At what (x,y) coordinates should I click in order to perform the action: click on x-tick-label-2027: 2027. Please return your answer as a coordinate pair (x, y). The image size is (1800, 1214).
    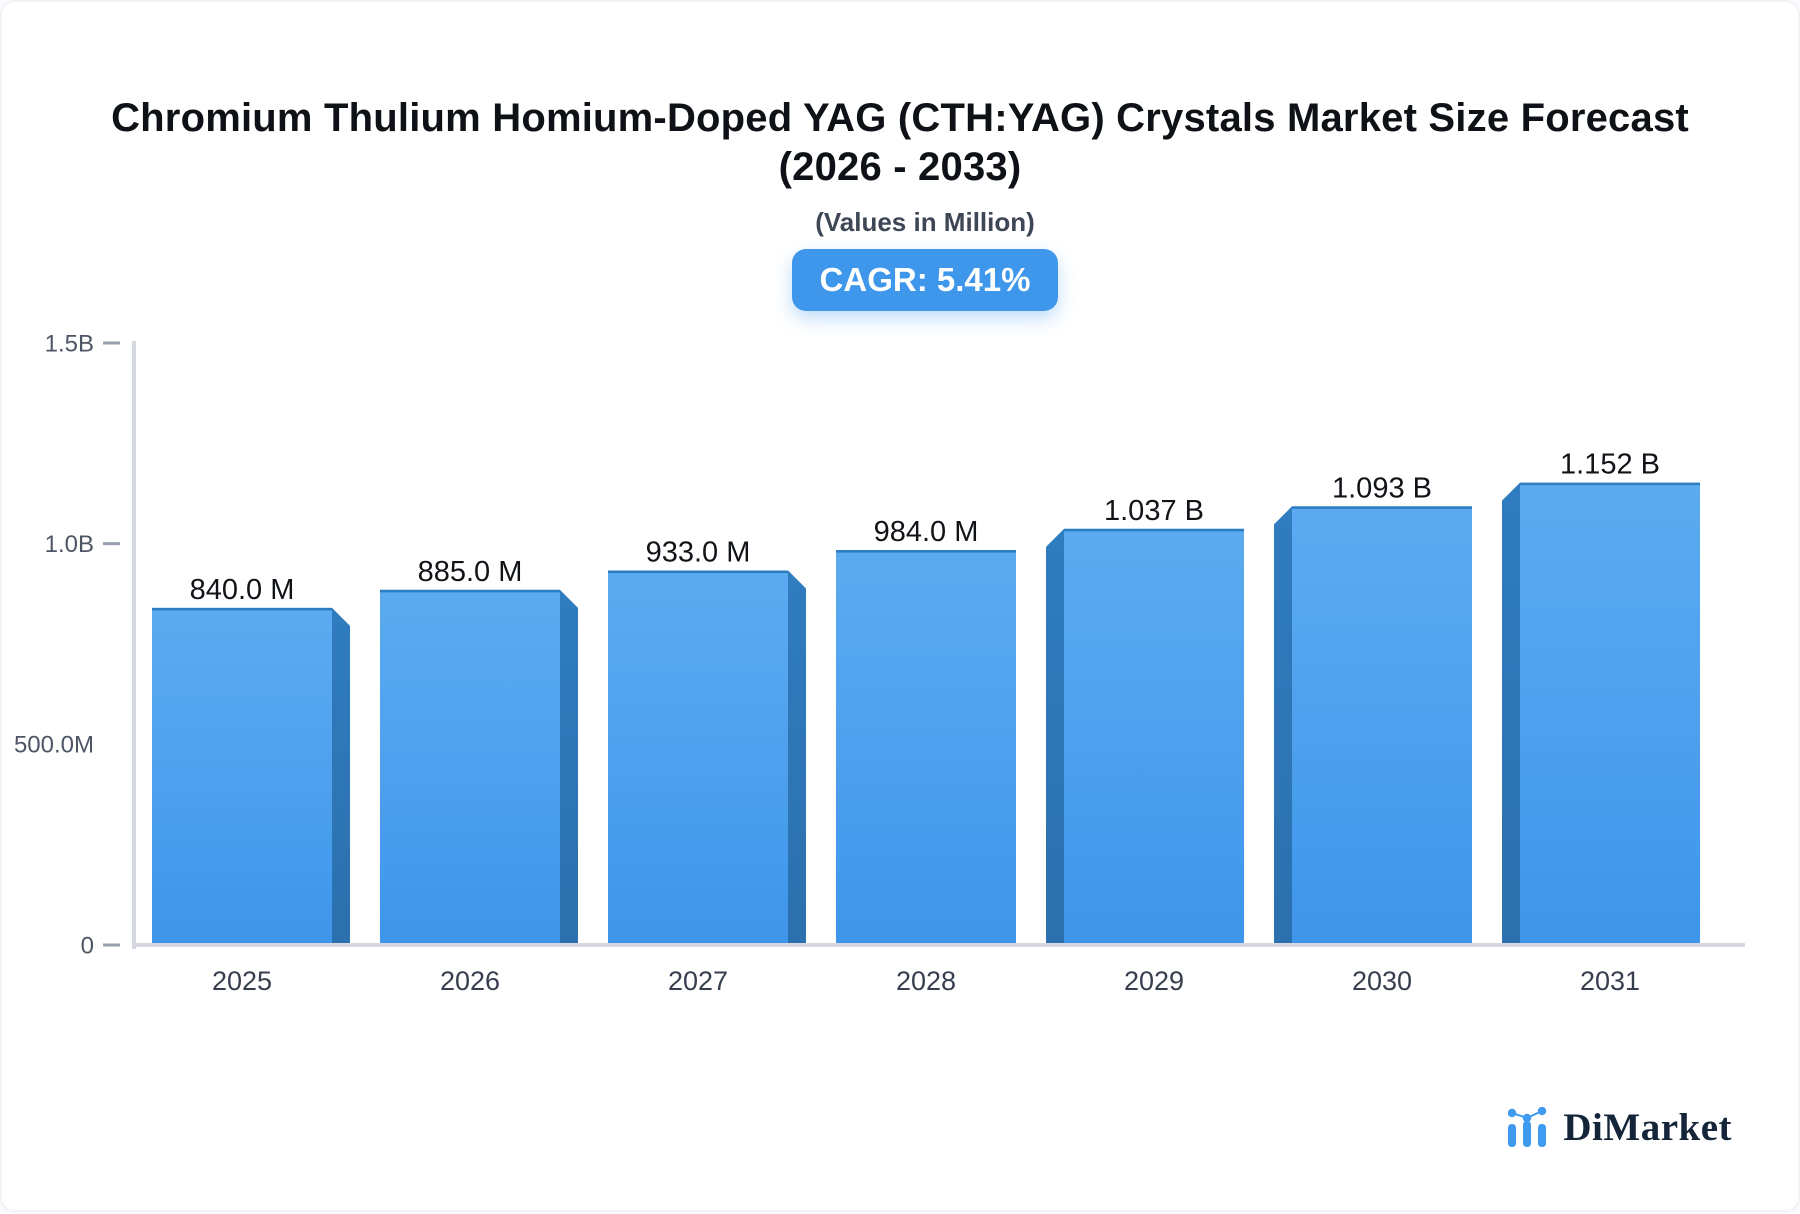
    Looking at the image, I should click on (698, 981).